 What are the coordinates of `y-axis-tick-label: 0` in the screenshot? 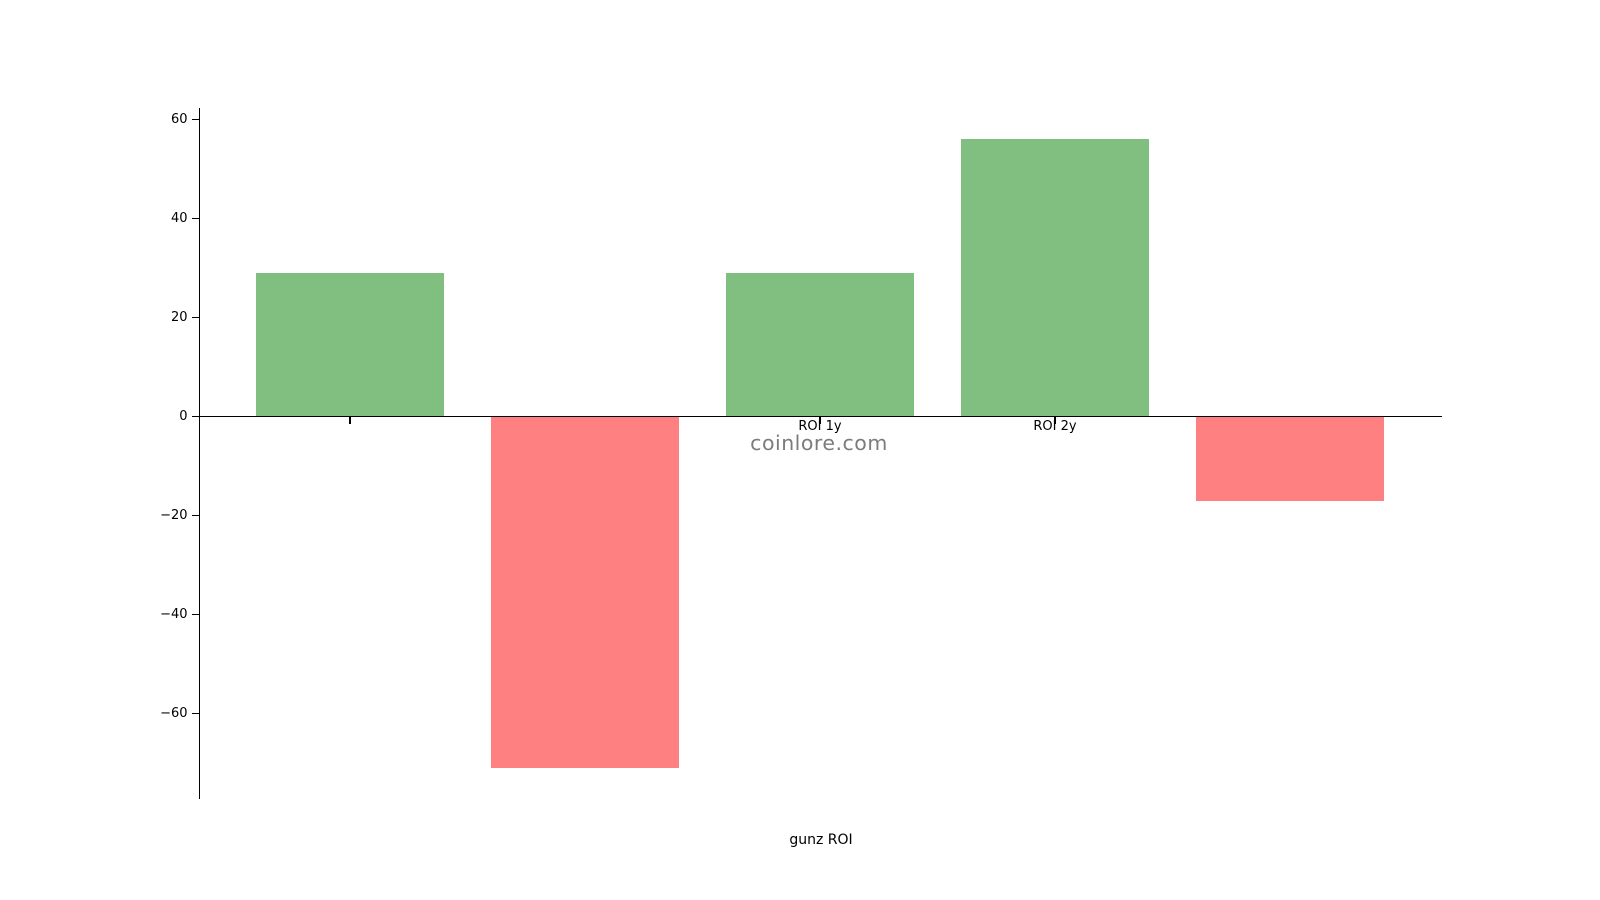 It's located at (183, 416).